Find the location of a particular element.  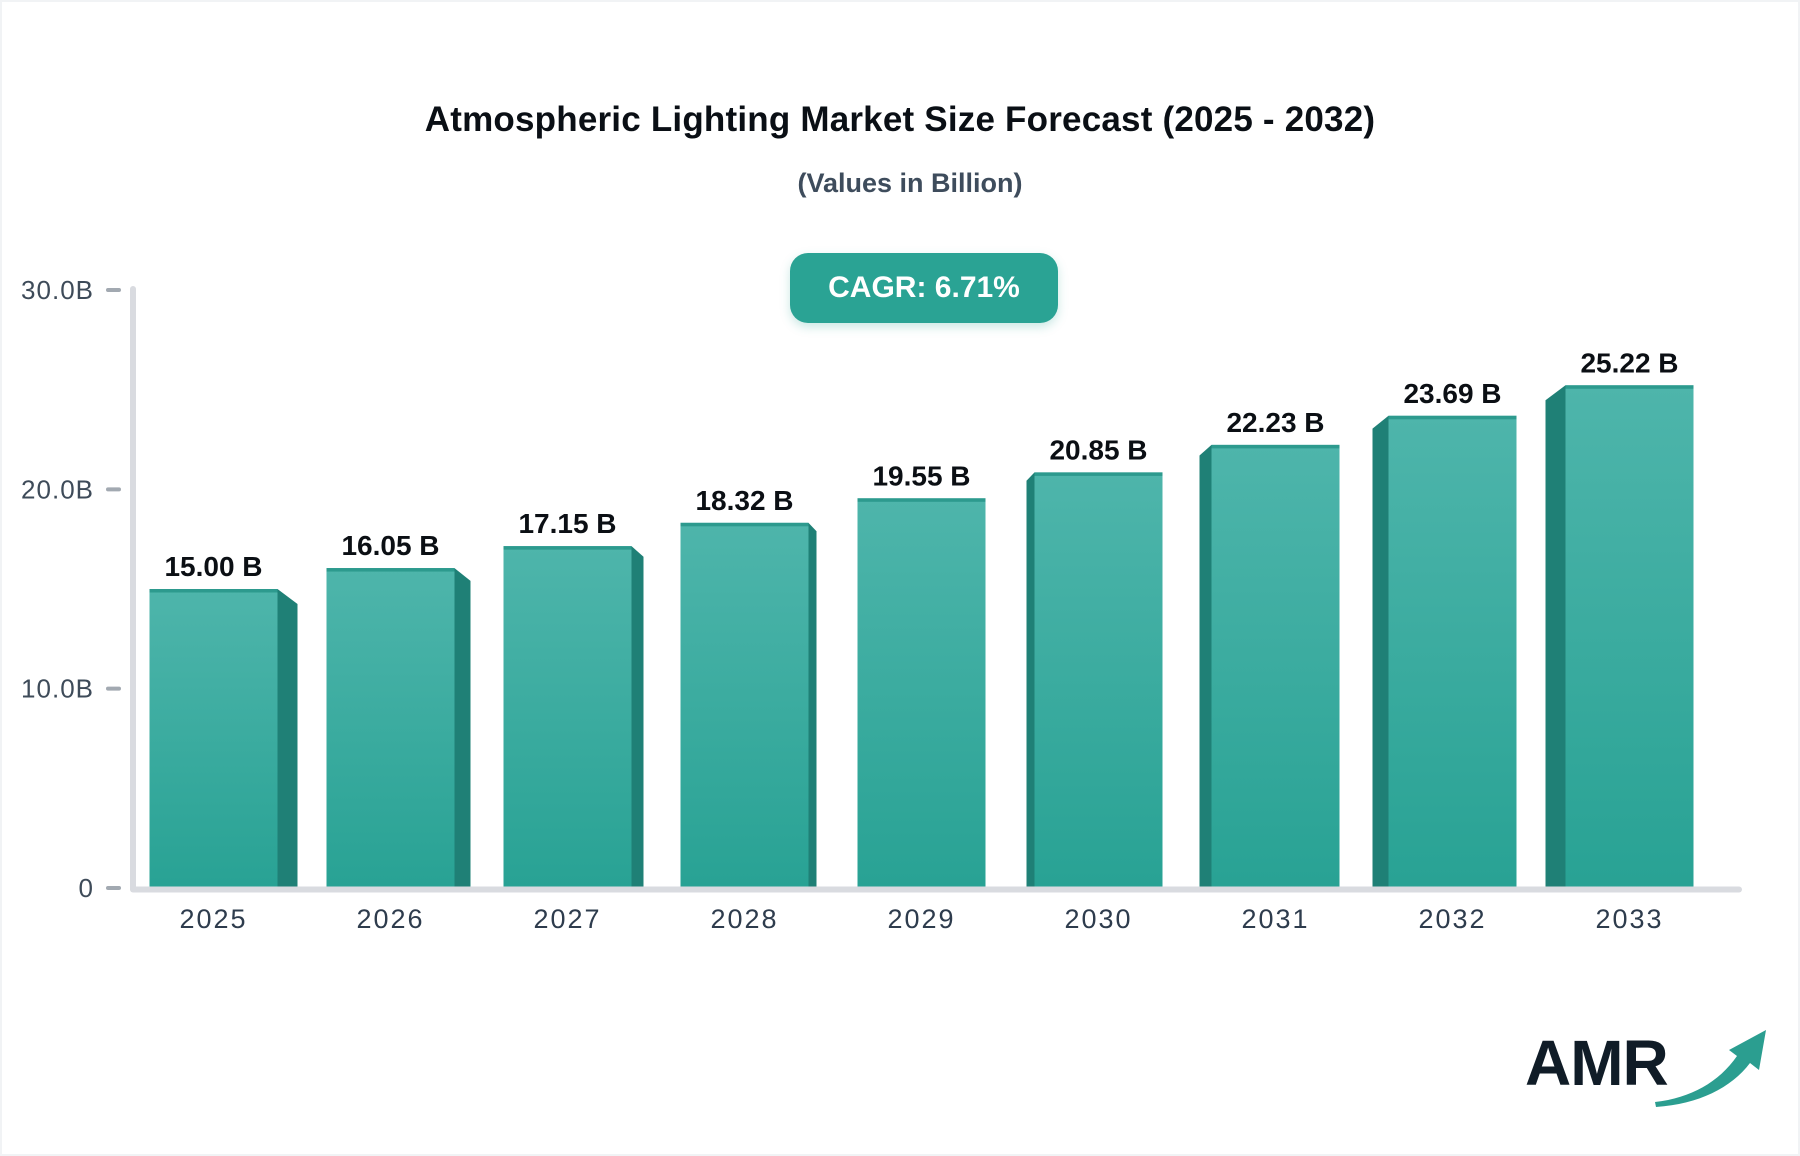

x-axis-line is located at coordinates (936, 889).